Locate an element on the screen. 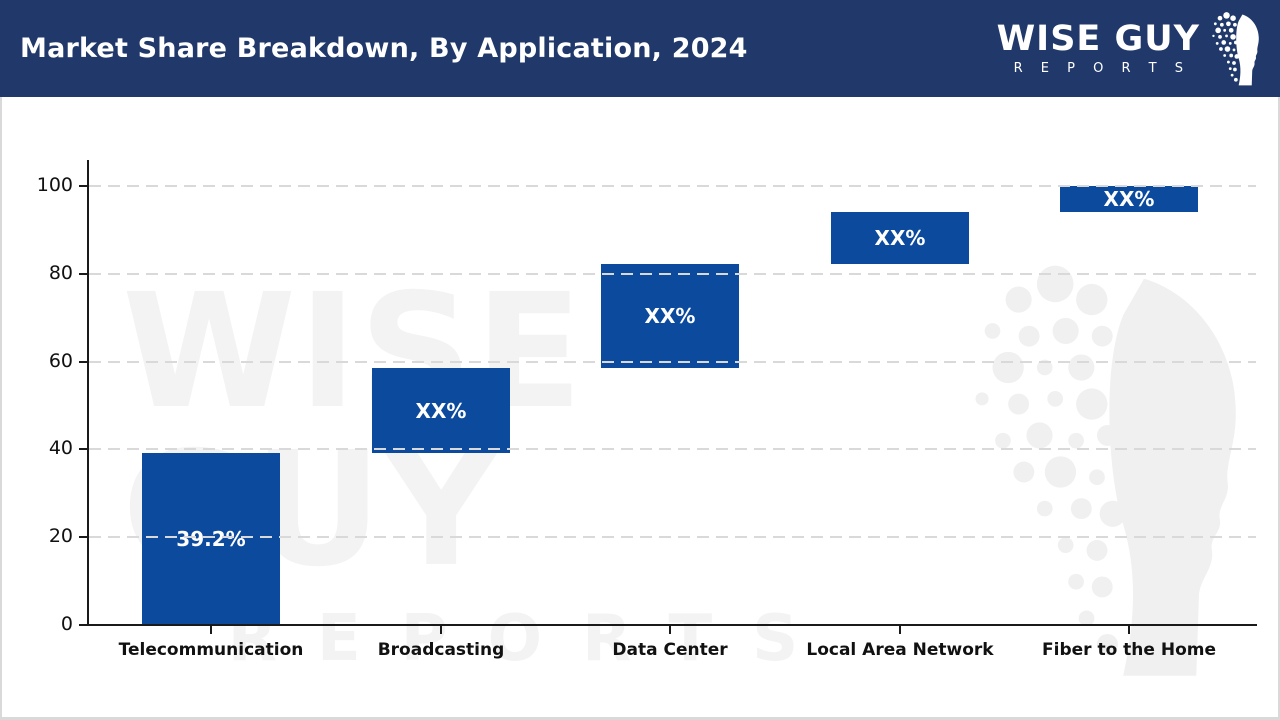  wiseguy-logo: WISE GUY R E P O R T S is located at coordinates (1129, 49).